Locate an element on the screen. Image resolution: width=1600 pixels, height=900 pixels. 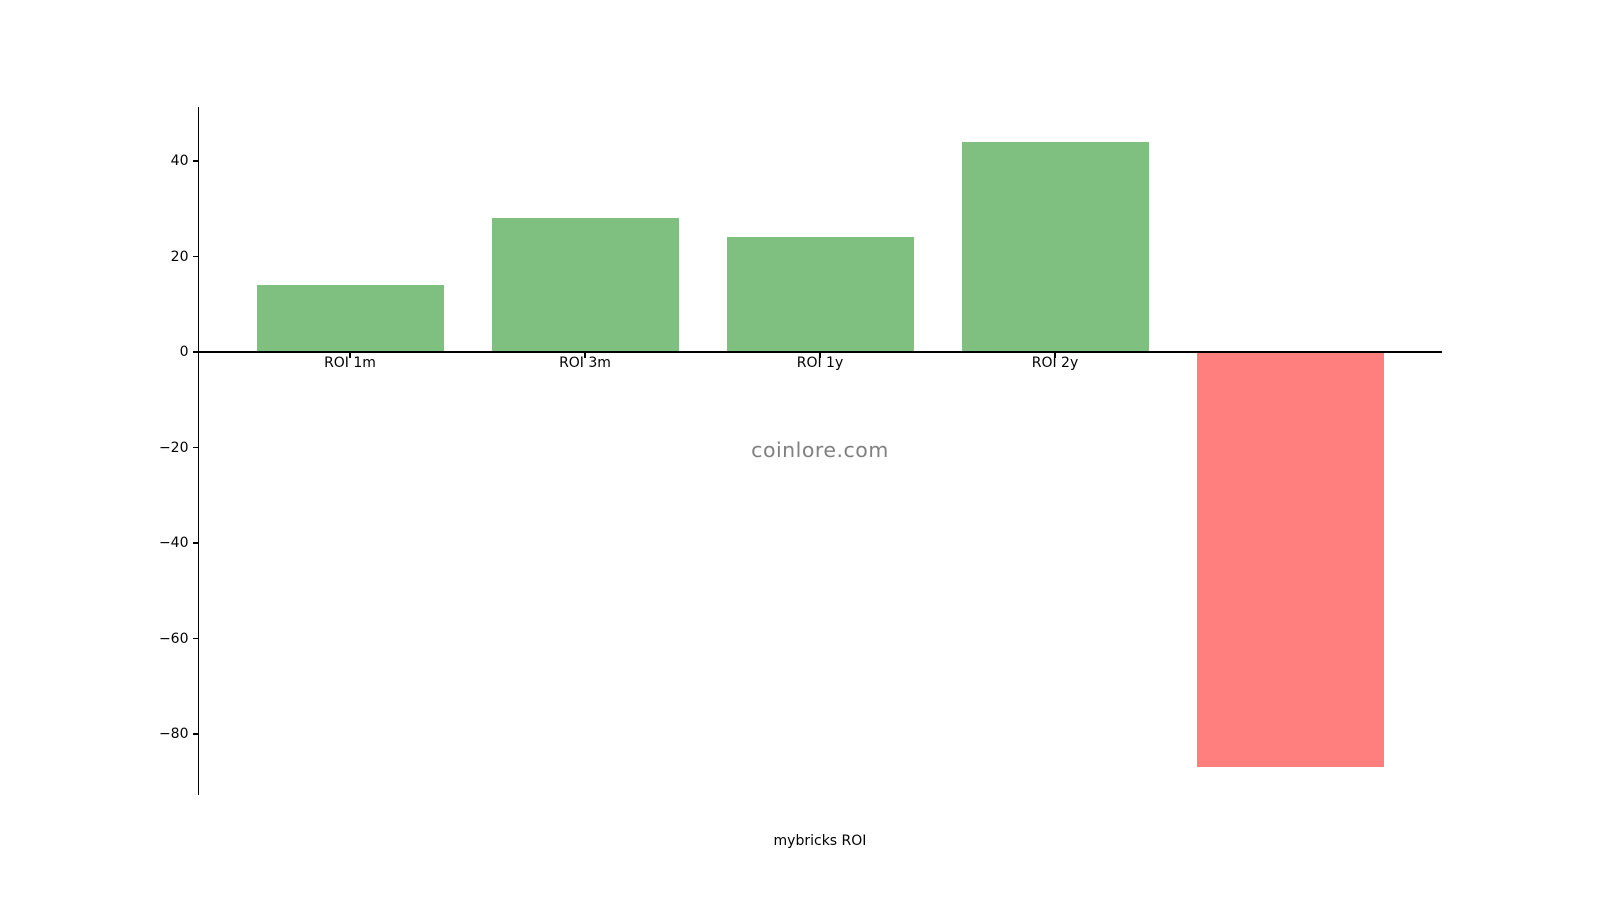
y-tick-label-0: 0 is located at coordinates (184, 352).